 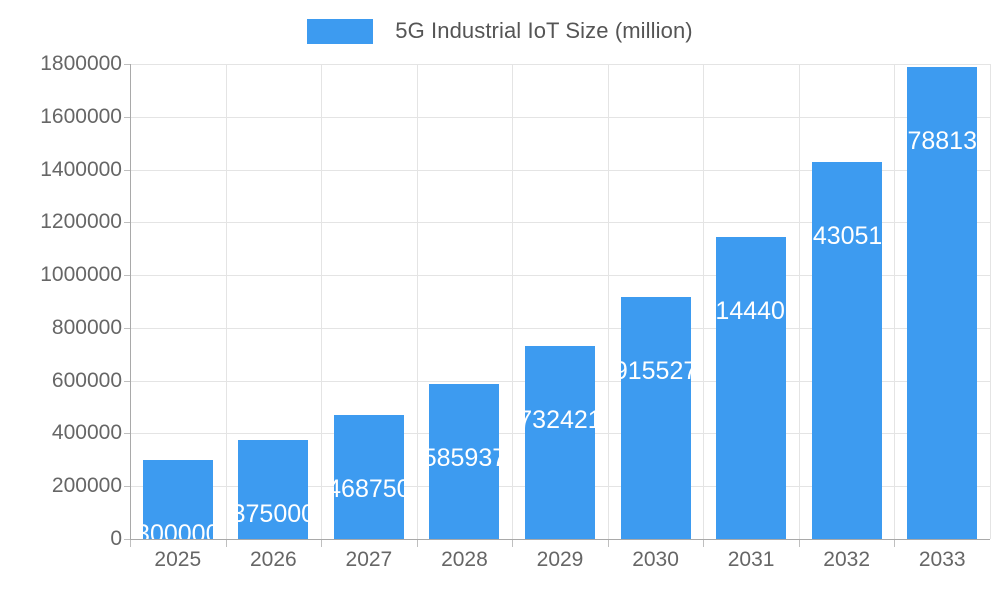 What do you see at coordinates (655, 371) in the screenshot?
I see `bar-value-label: 915527` at bounding box center [655, 371].